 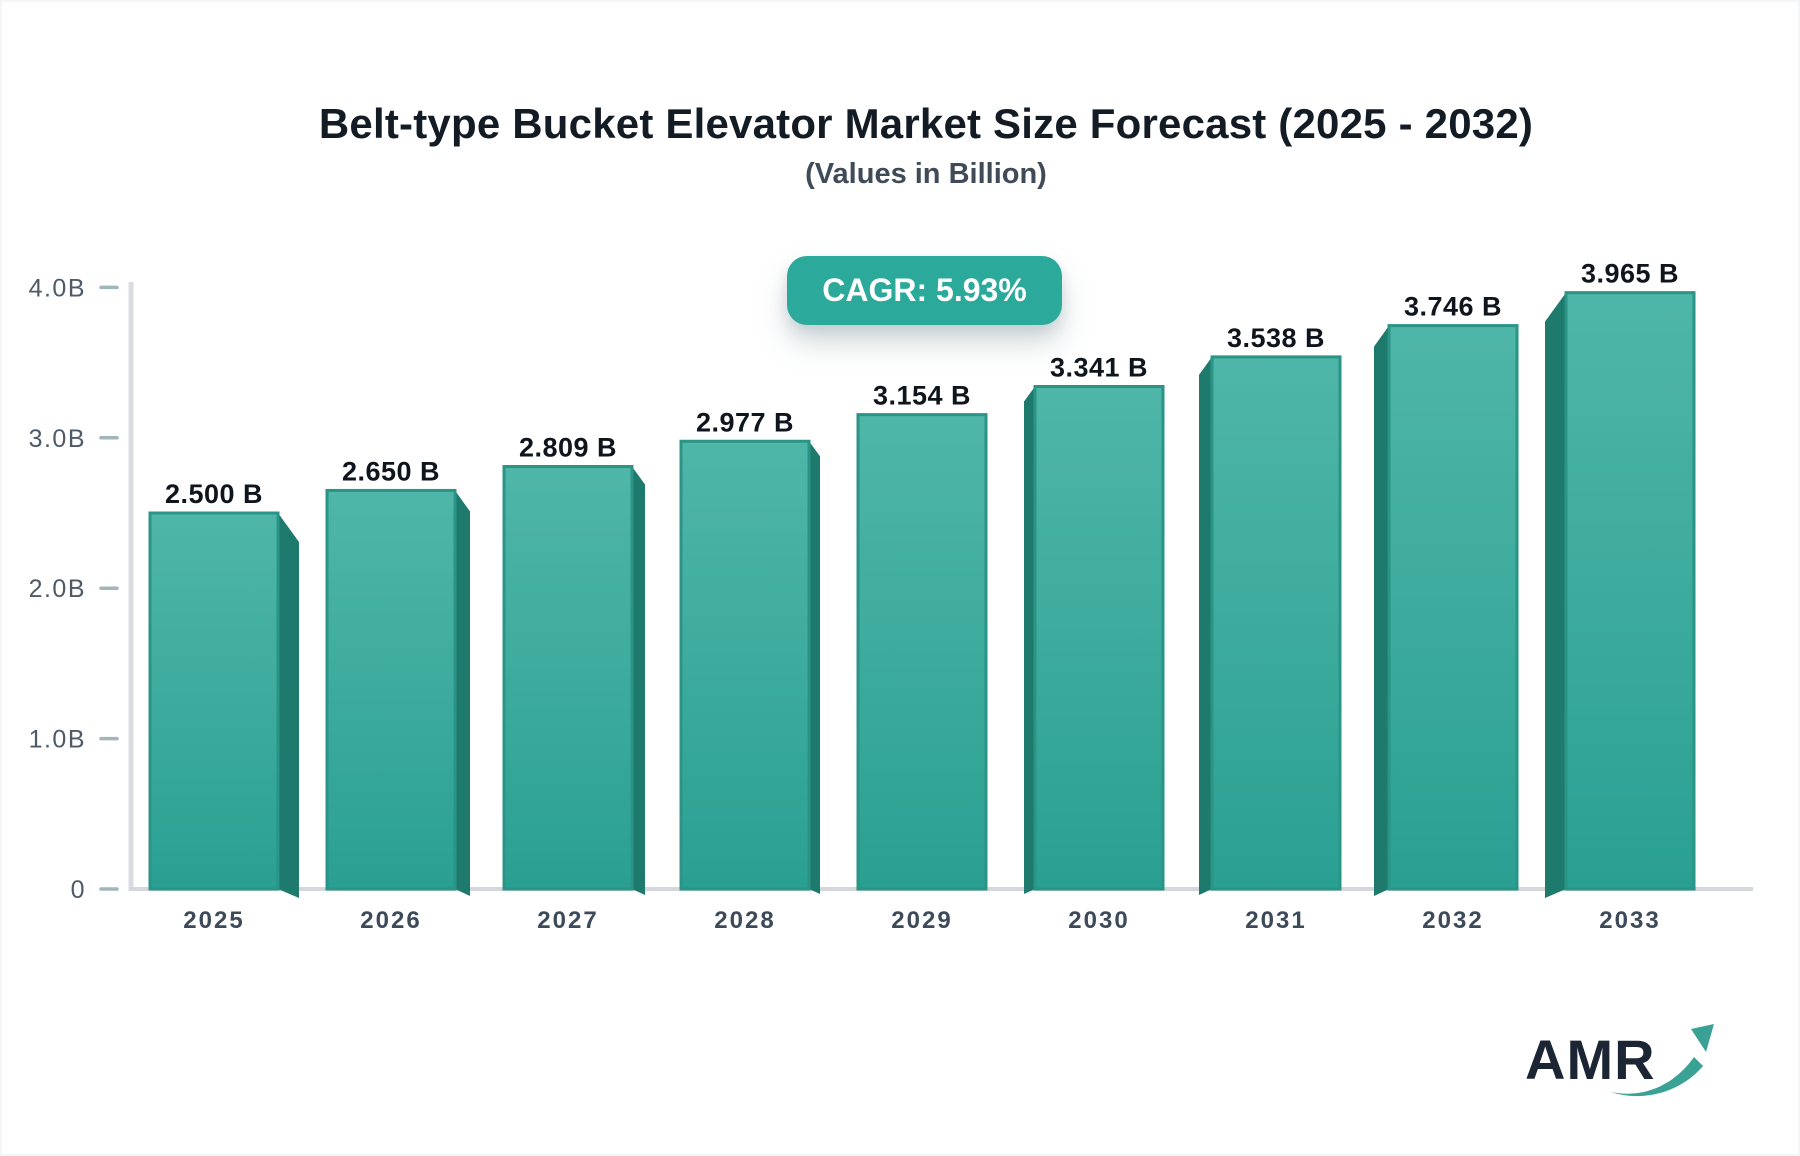 What do you see at coordinates (1275, 920) in the screenshot?
I see `x-tick-label: 2031` at bounding box center [1275, 920].